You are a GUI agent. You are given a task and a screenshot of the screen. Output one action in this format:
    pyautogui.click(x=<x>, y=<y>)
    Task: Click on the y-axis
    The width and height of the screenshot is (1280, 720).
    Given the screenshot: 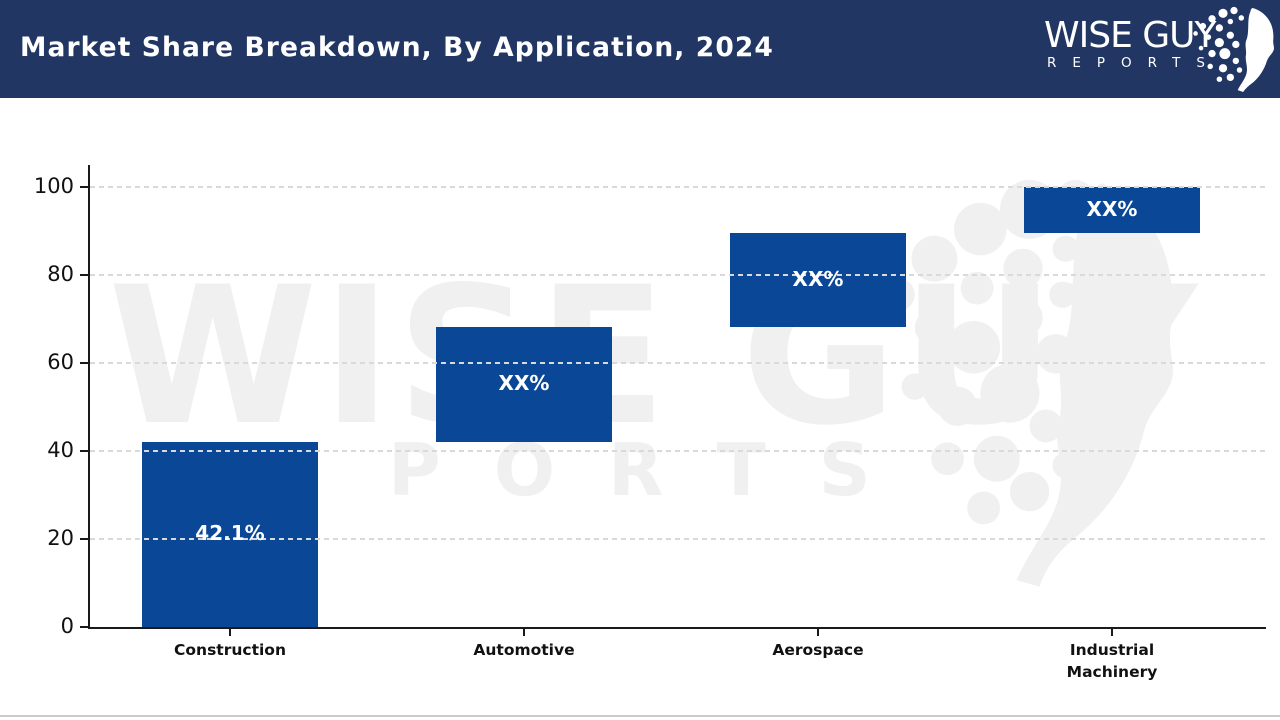 What is the action you would take?
    pyautogui.click(x=89, y=397)
    